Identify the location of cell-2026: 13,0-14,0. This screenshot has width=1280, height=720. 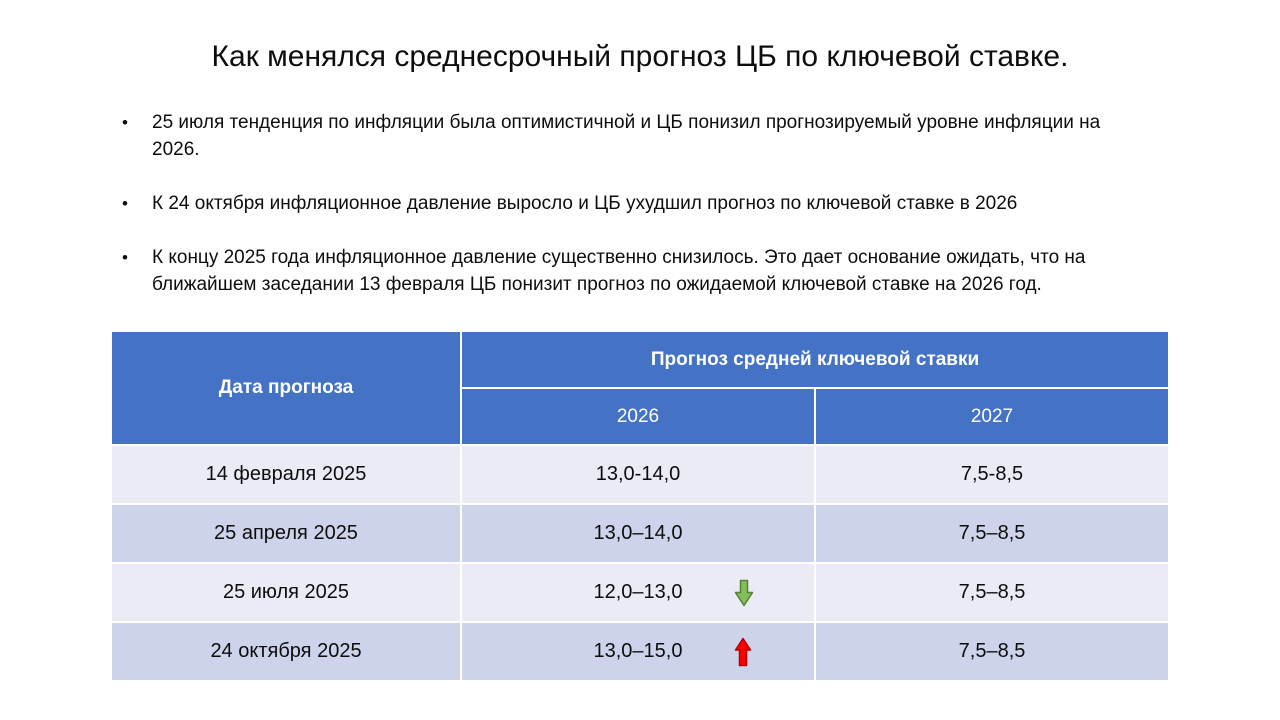
(638, 474).